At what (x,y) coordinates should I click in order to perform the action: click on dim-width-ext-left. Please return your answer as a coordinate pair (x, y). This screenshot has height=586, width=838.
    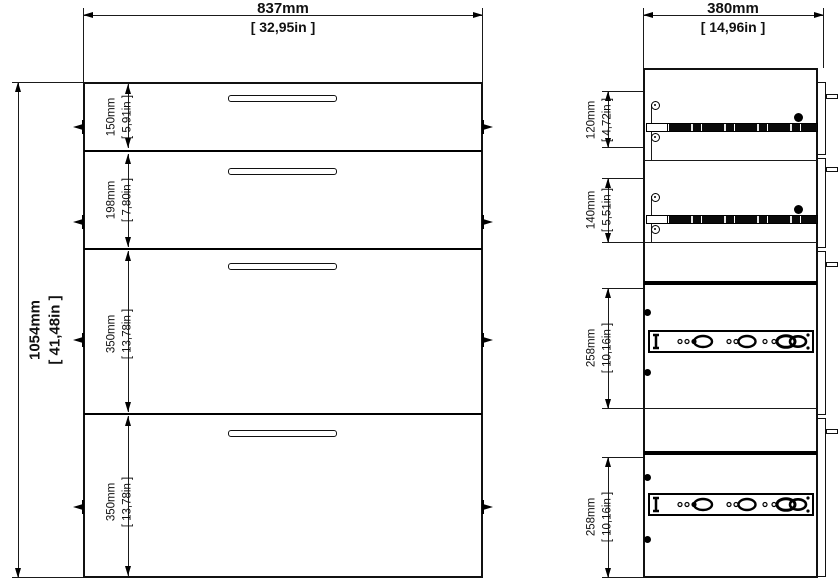
    Looking at the image, I should click on (83, 45).